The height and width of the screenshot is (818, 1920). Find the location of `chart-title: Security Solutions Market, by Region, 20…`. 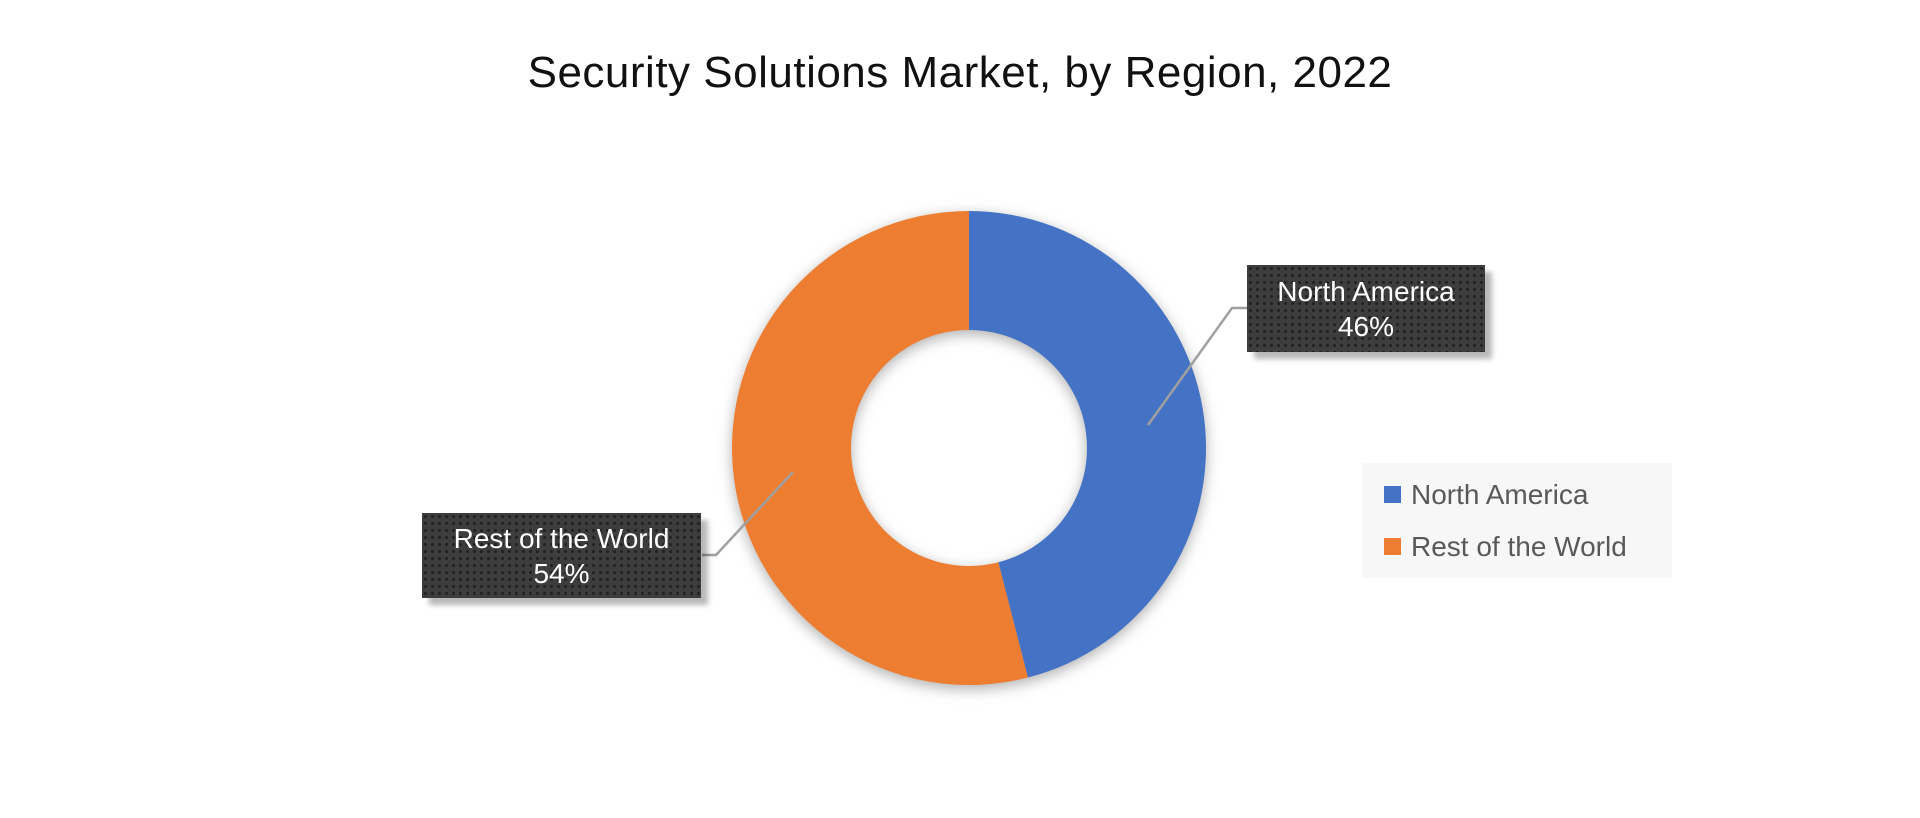

chart-title: Security Solutions Market, by Region, 20… is located at coordinates (960, 72).